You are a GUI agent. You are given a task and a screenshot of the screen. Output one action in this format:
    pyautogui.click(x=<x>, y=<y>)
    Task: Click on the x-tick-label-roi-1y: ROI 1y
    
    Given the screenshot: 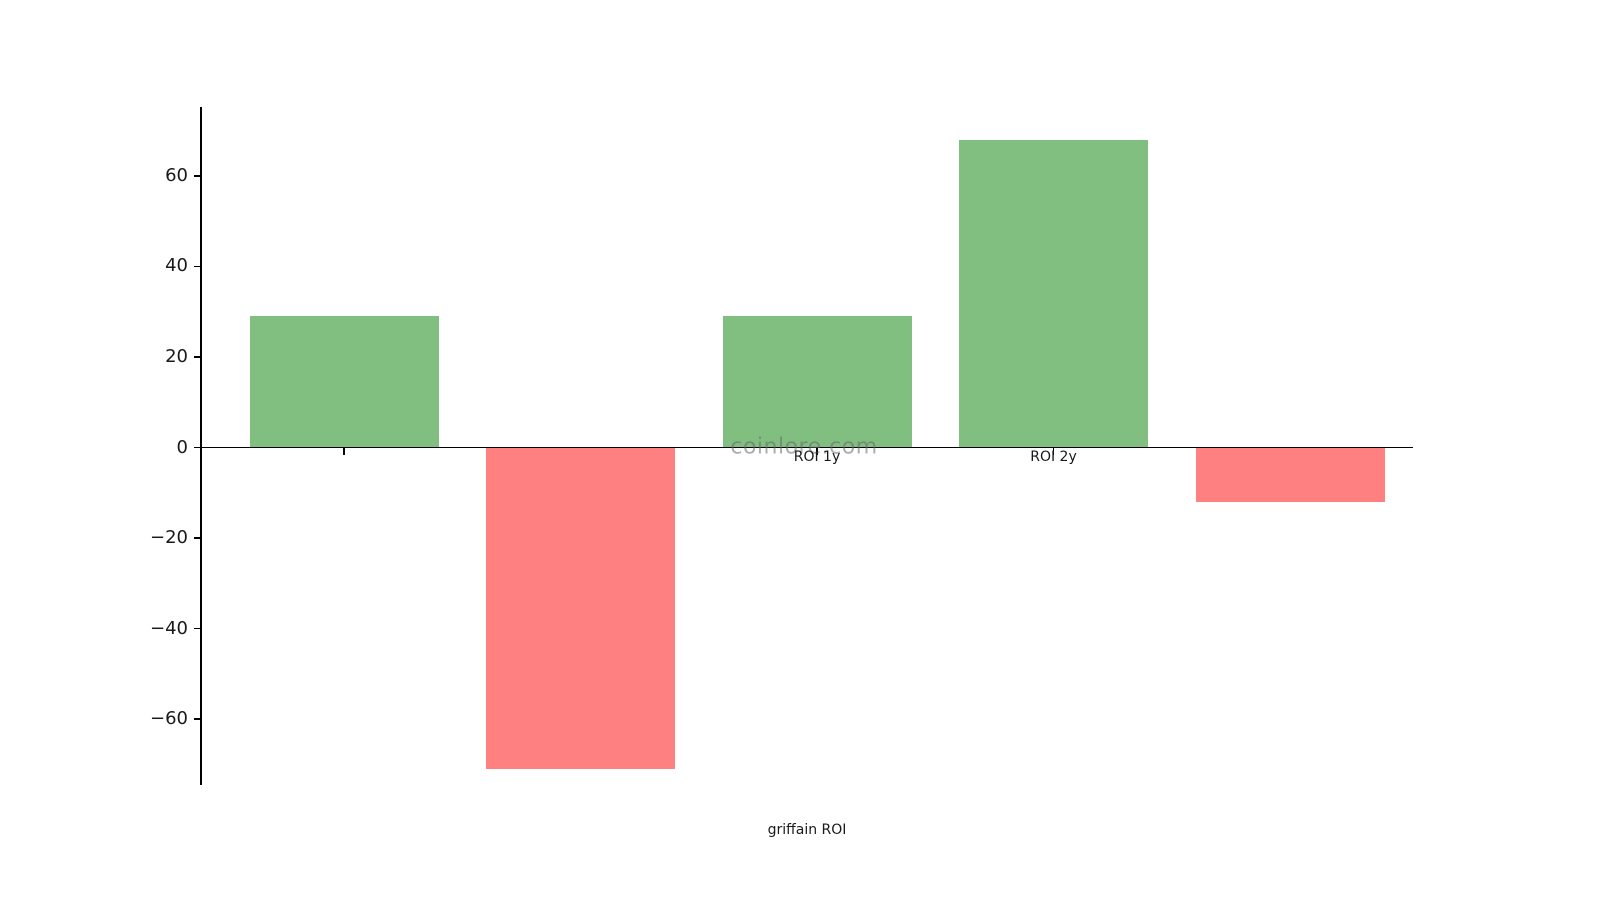 What is the action you would take?
    pyautogui.click(x=817, y=457)
    